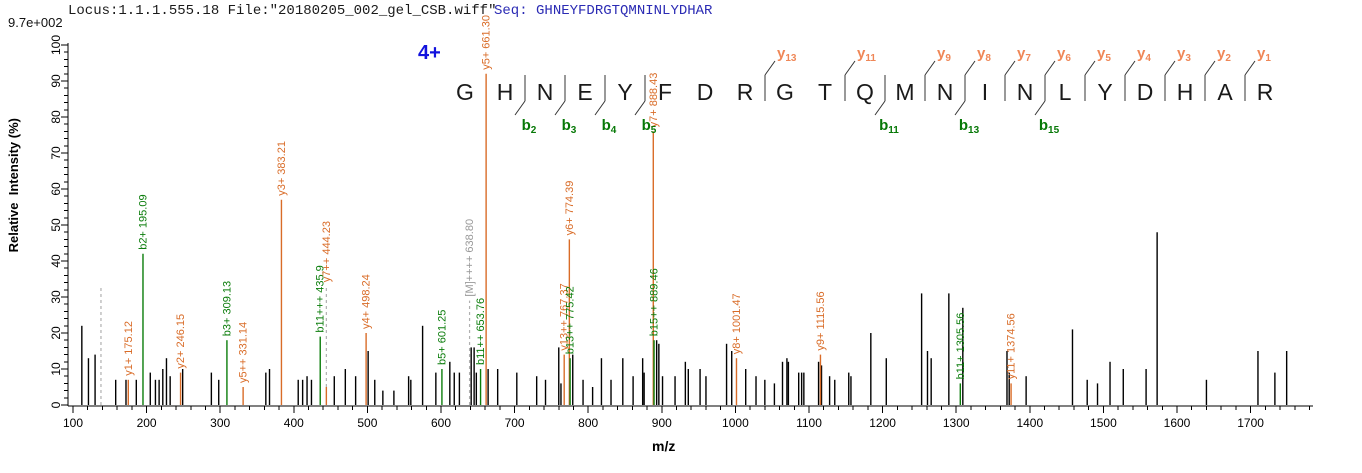  I want to click on svg-text: 500, so click(367, 423).